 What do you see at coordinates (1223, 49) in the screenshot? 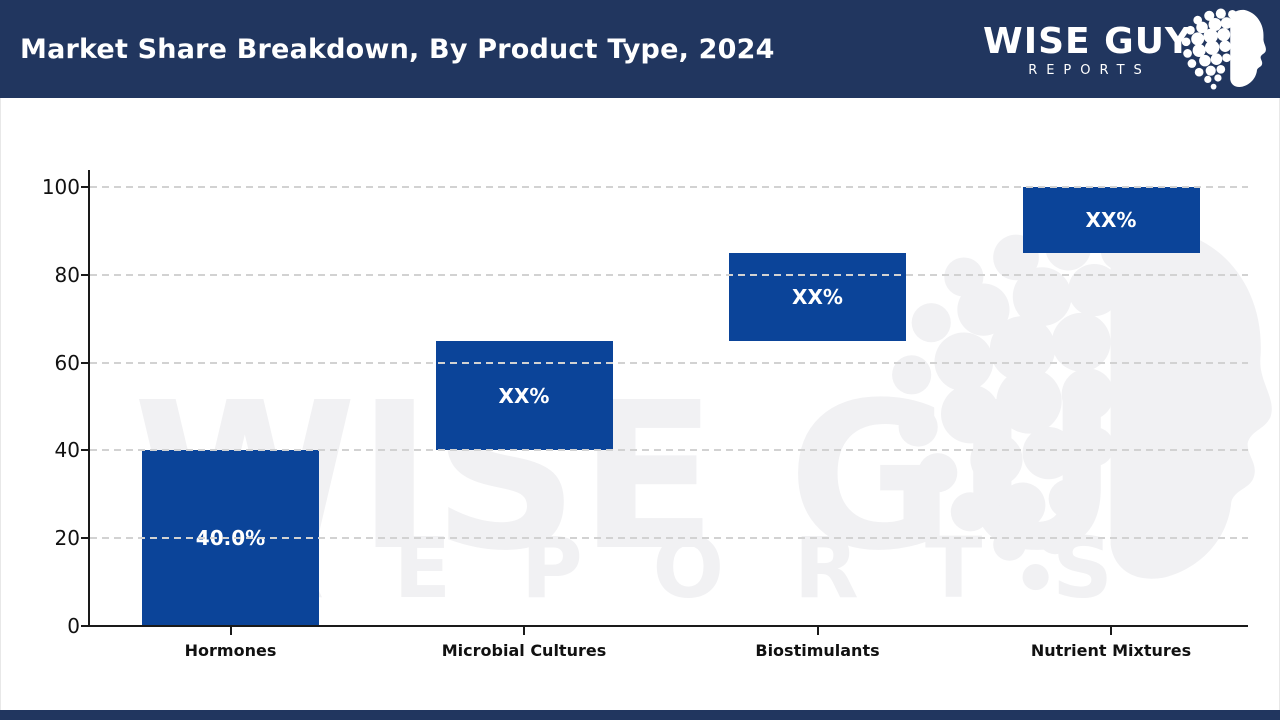
I see `dot-head-logo-icon` at bounding box center [1223, 49].